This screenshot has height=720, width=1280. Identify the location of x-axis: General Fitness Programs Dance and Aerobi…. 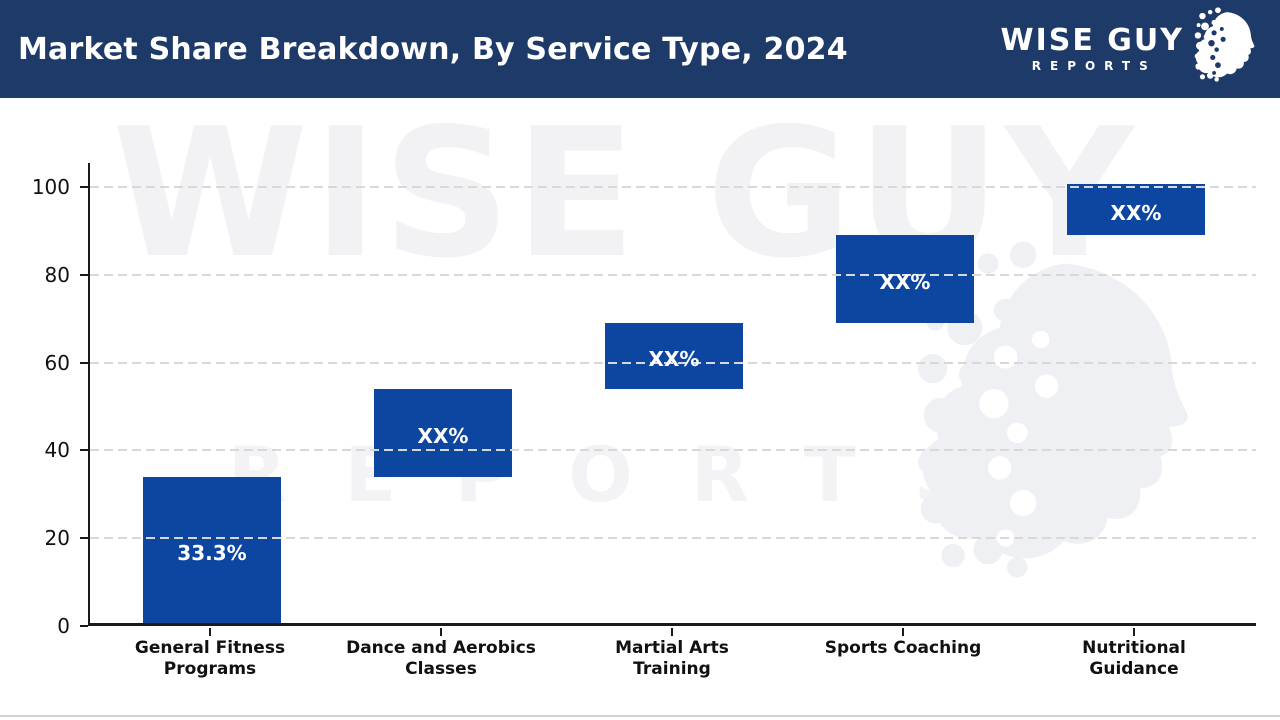
(672, 659).